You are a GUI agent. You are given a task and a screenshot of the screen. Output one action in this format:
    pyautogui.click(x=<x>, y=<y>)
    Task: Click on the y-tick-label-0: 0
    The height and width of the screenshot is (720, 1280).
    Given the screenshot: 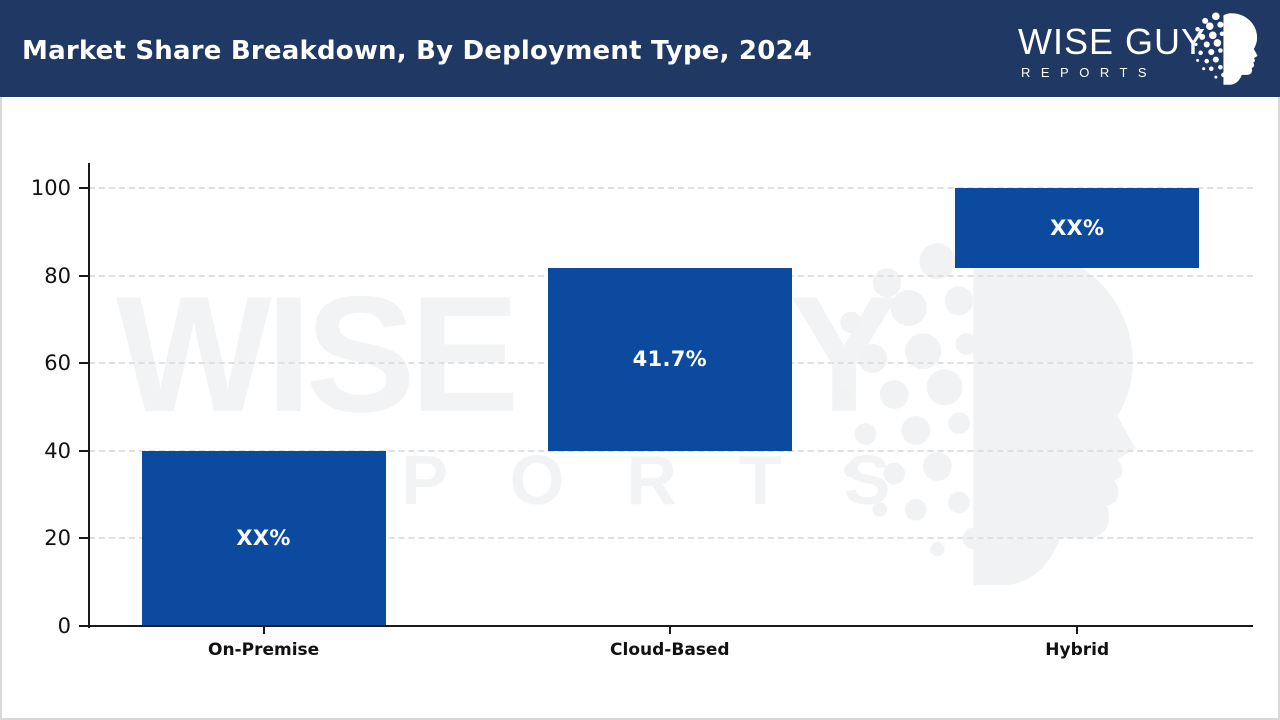 What is the action you would take?
    pyautogui.click(x=64, y=626)
    